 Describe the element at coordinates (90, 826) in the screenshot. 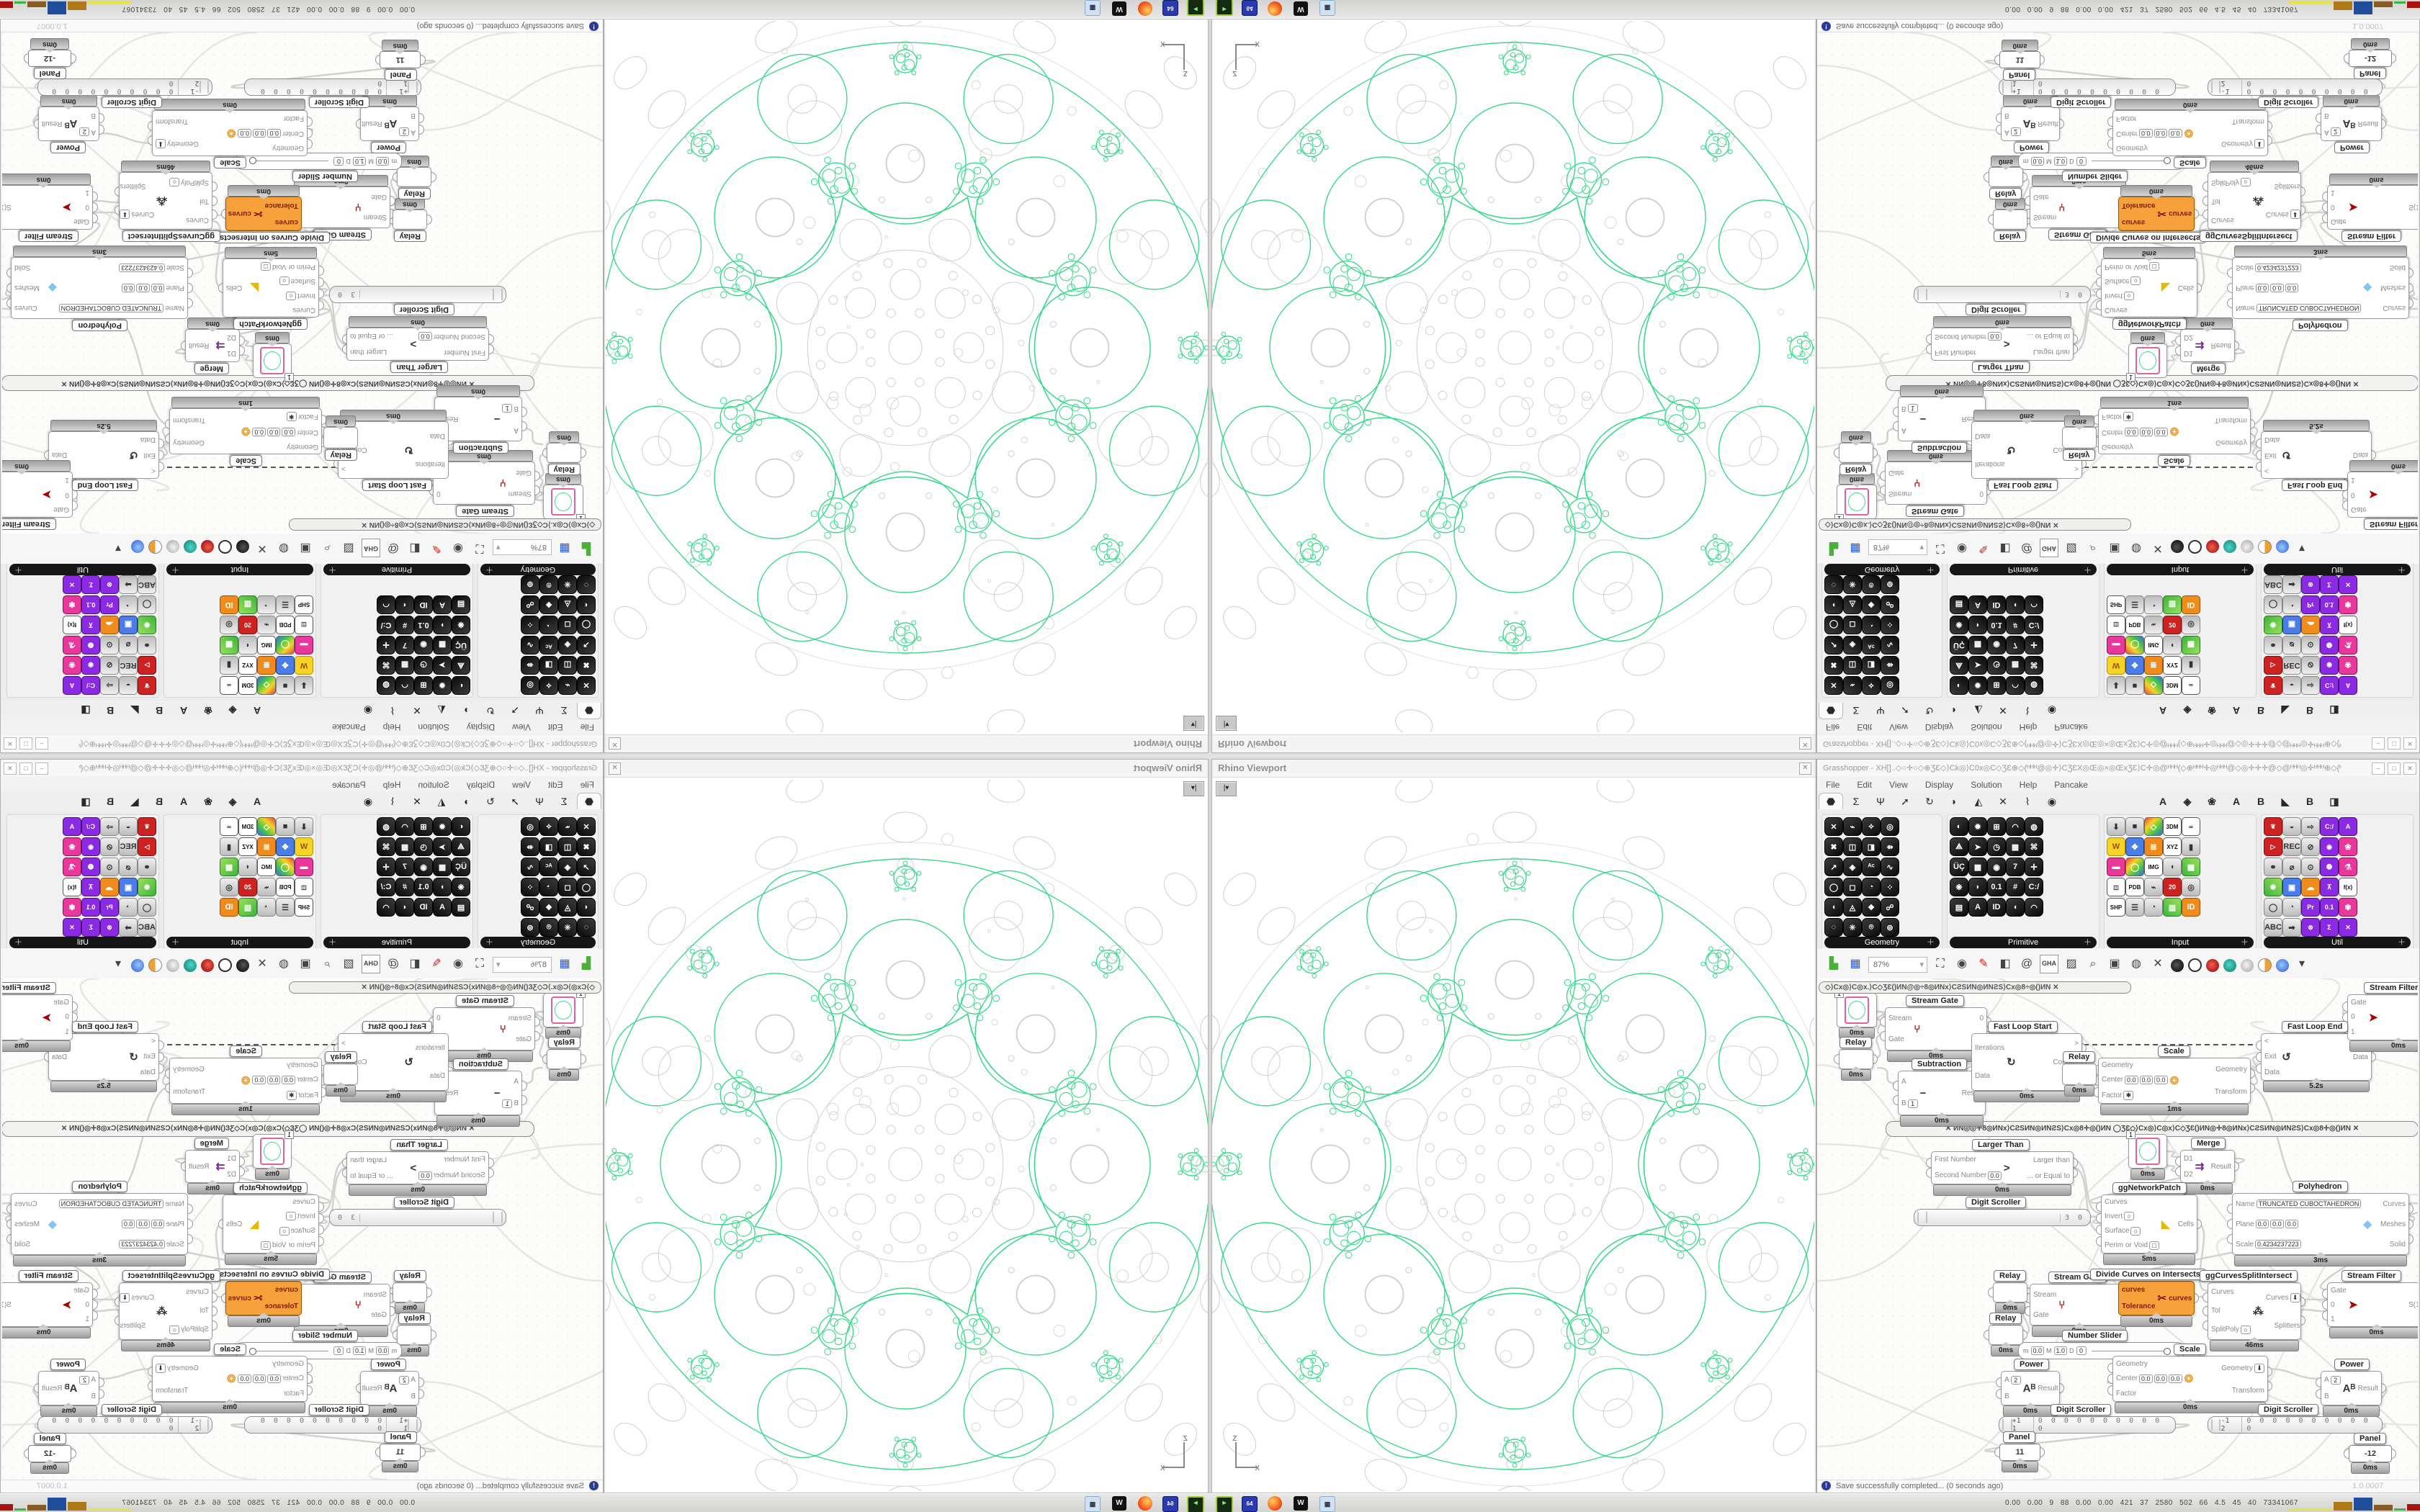

I see `component-icon: C:/` at that location.